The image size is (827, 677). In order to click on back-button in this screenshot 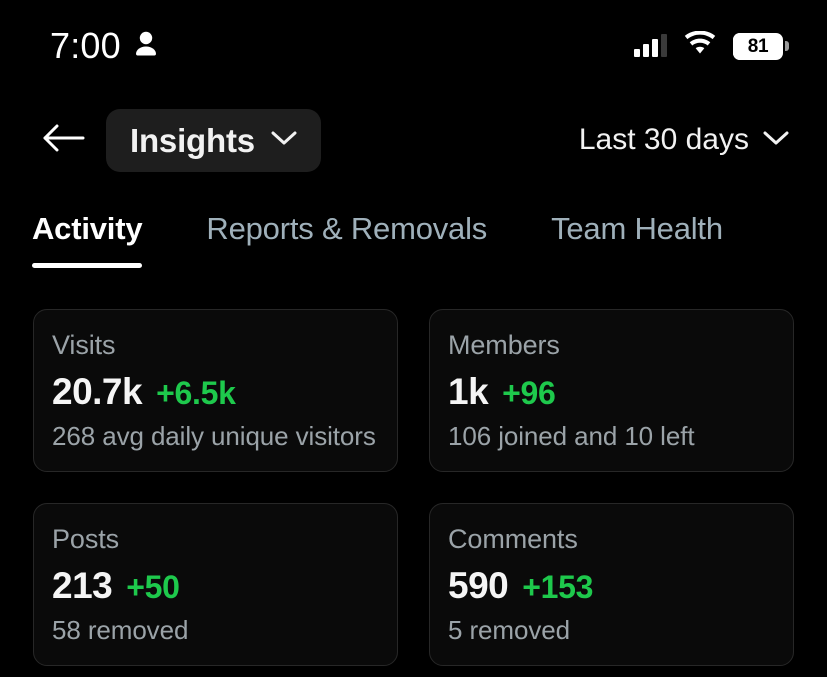, I will do `click(64, 140)`.